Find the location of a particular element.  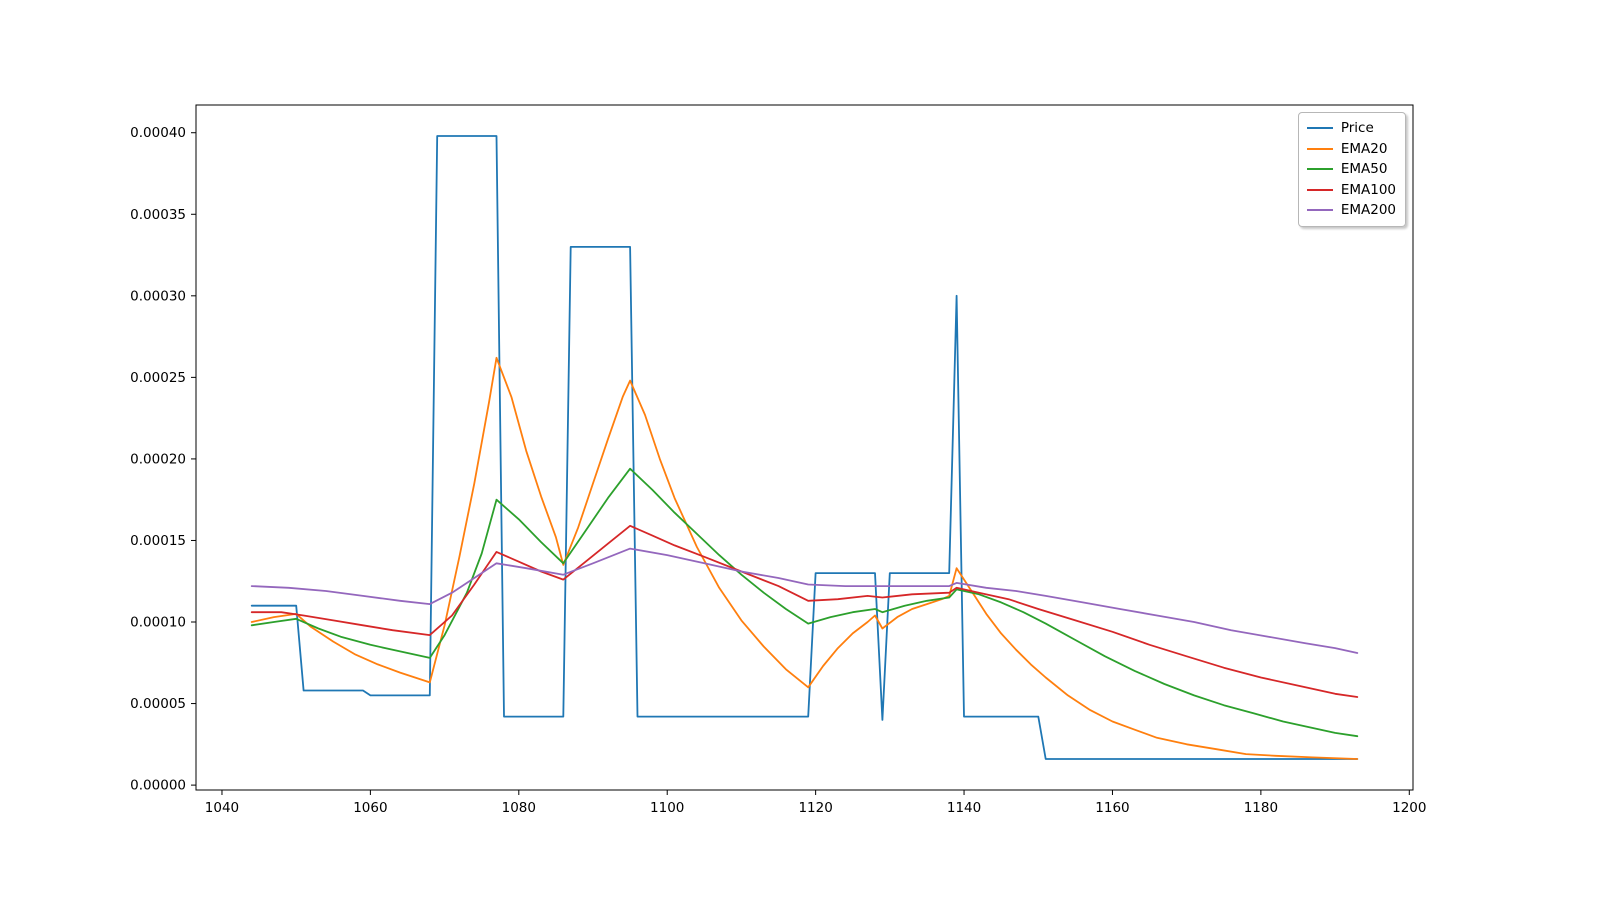

y-tick-label: 0.00030 is located at coordinates (158, 296).